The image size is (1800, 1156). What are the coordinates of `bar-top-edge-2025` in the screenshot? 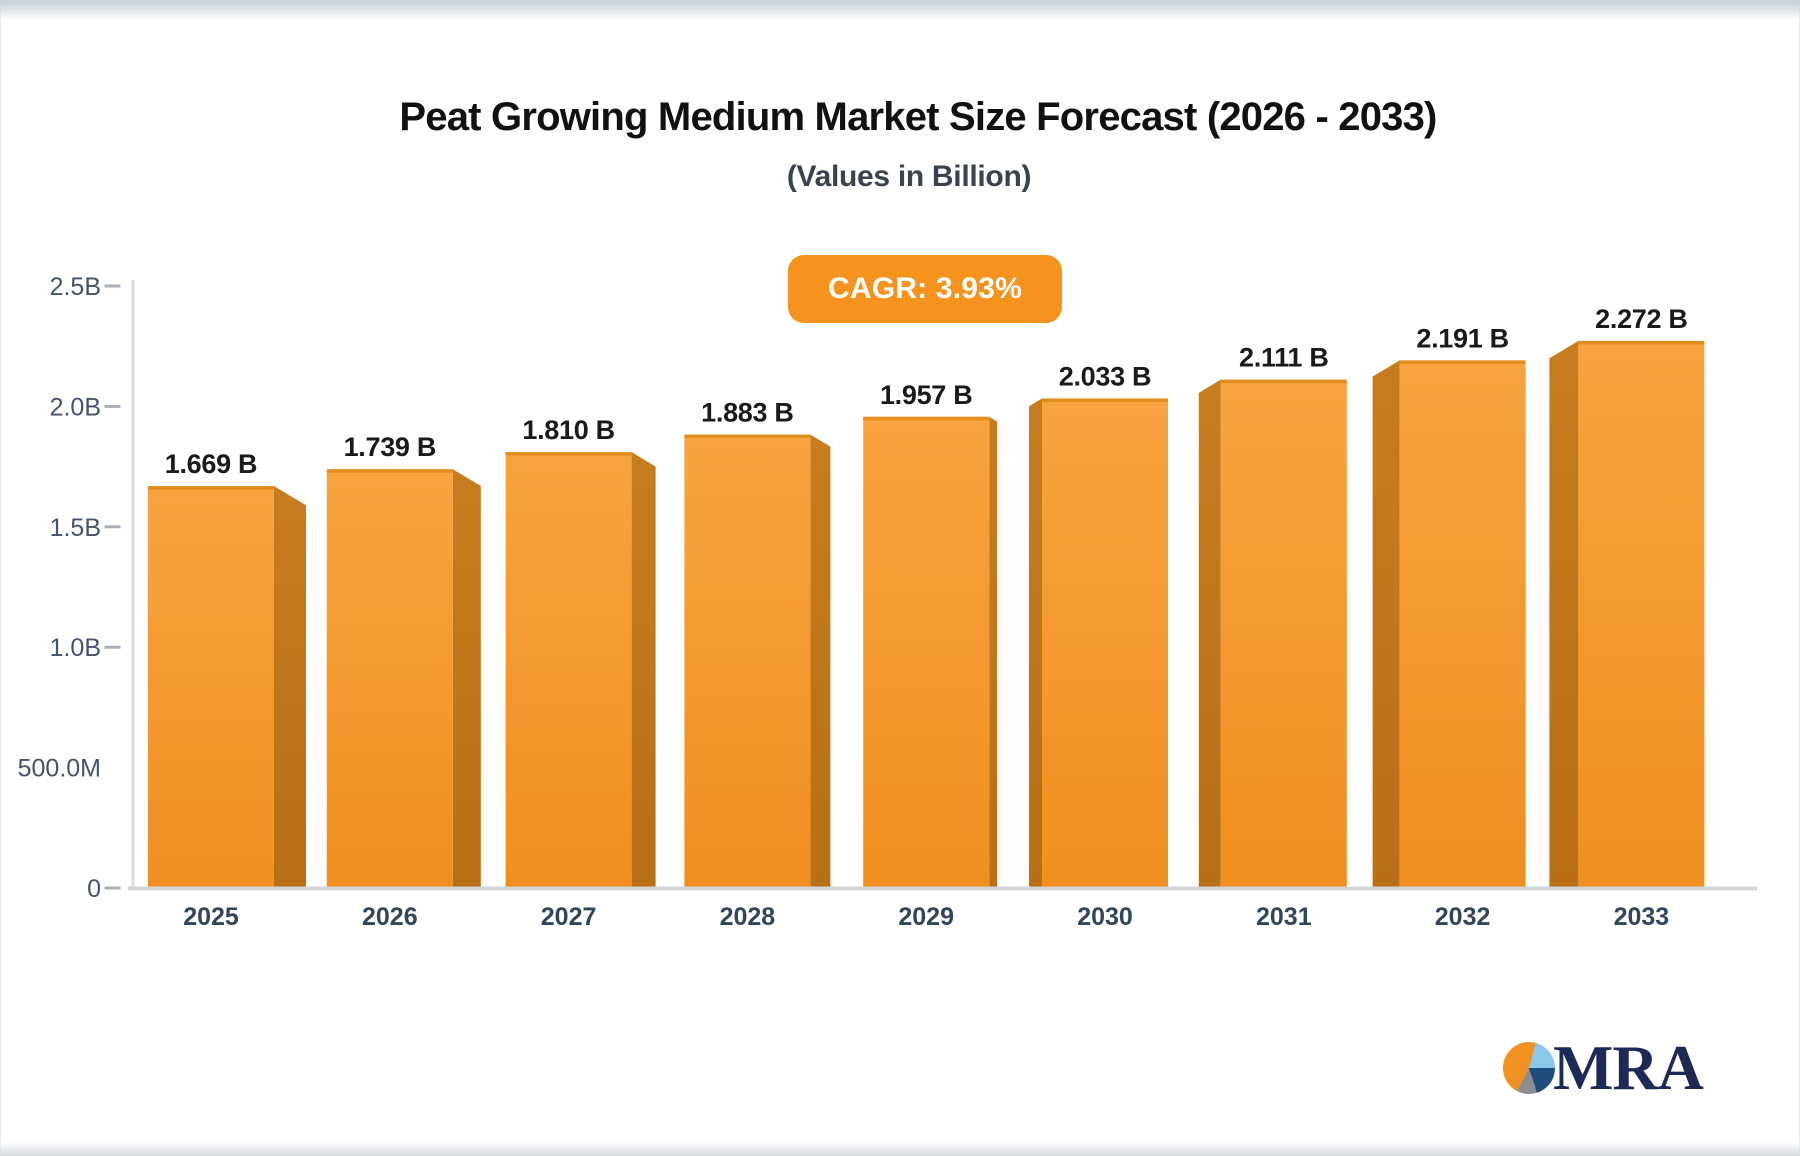 It's located at (211, 488).